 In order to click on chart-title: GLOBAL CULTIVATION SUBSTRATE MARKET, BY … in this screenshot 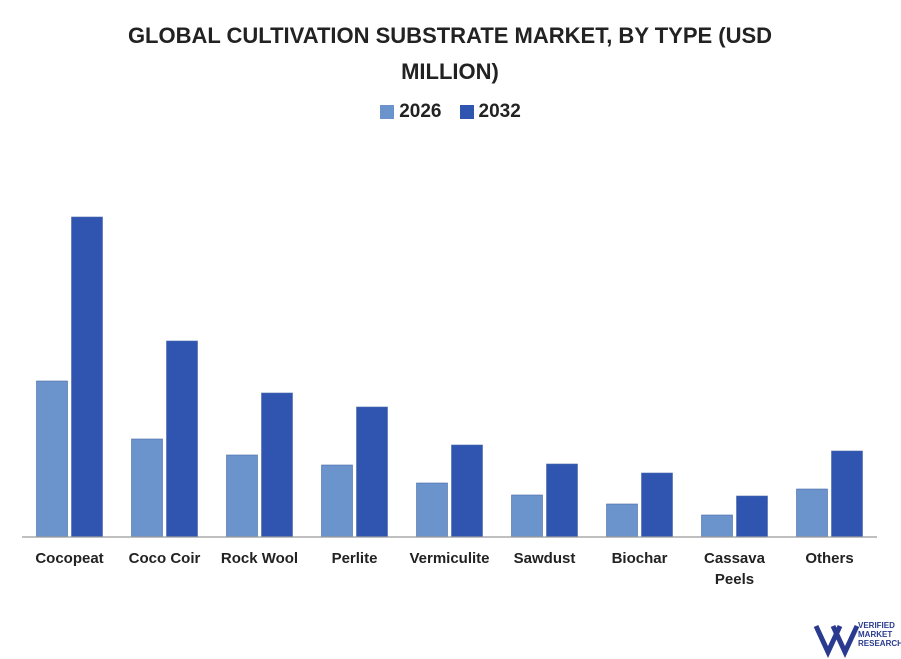, I will do `click(450, 53)`.